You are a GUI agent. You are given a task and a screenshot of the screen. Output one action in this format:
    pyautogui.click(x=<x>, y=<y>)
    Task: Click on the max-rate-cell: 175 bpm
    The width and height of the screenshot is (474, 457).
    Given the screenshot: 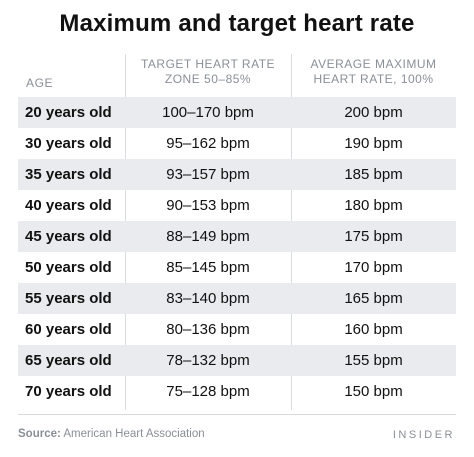 What is the action you would take?
    pyautogui.click(x=373, y=236)
    